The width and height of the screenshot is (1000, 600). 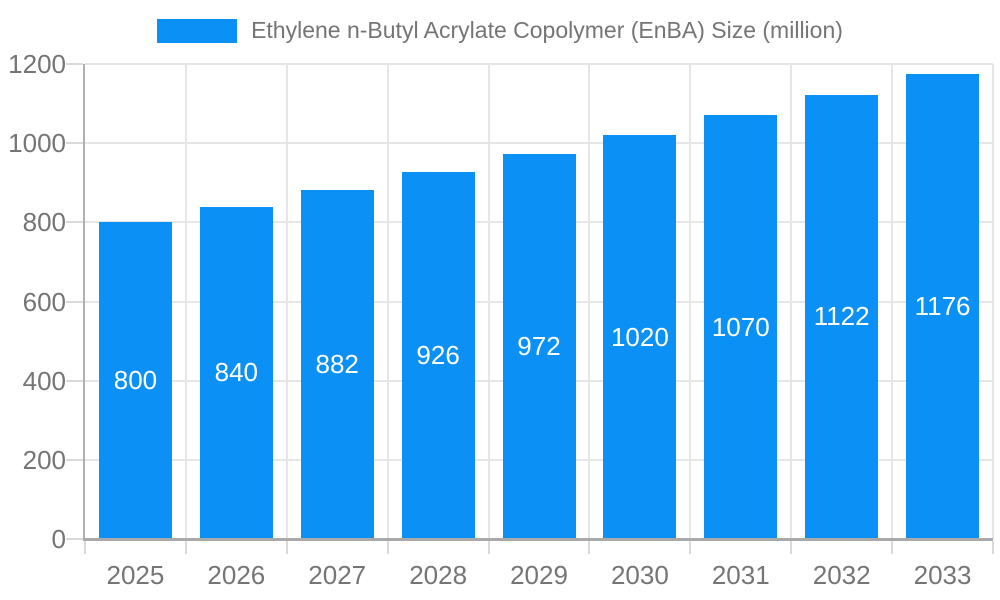 I want to click on y-tick-label: 0, so click(x=58, y=539).